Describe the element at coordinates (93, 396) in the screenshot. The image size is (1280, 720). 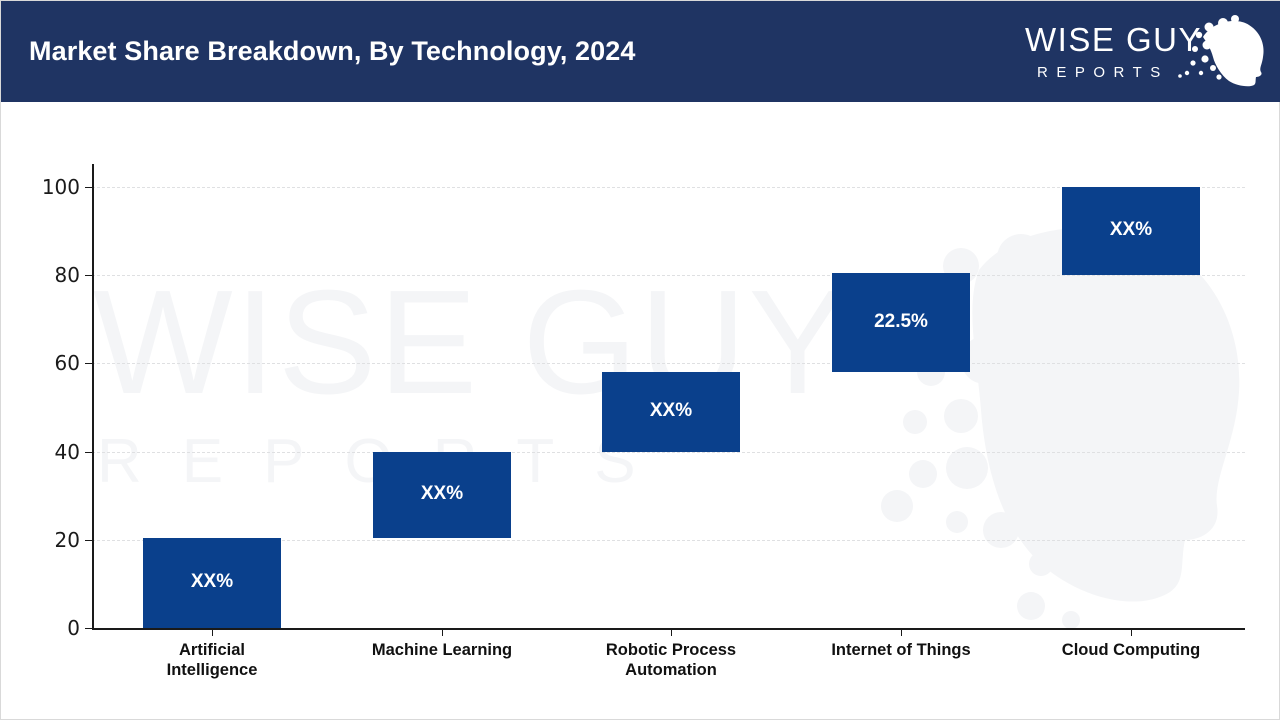
I see `y-axis-line` at that location.